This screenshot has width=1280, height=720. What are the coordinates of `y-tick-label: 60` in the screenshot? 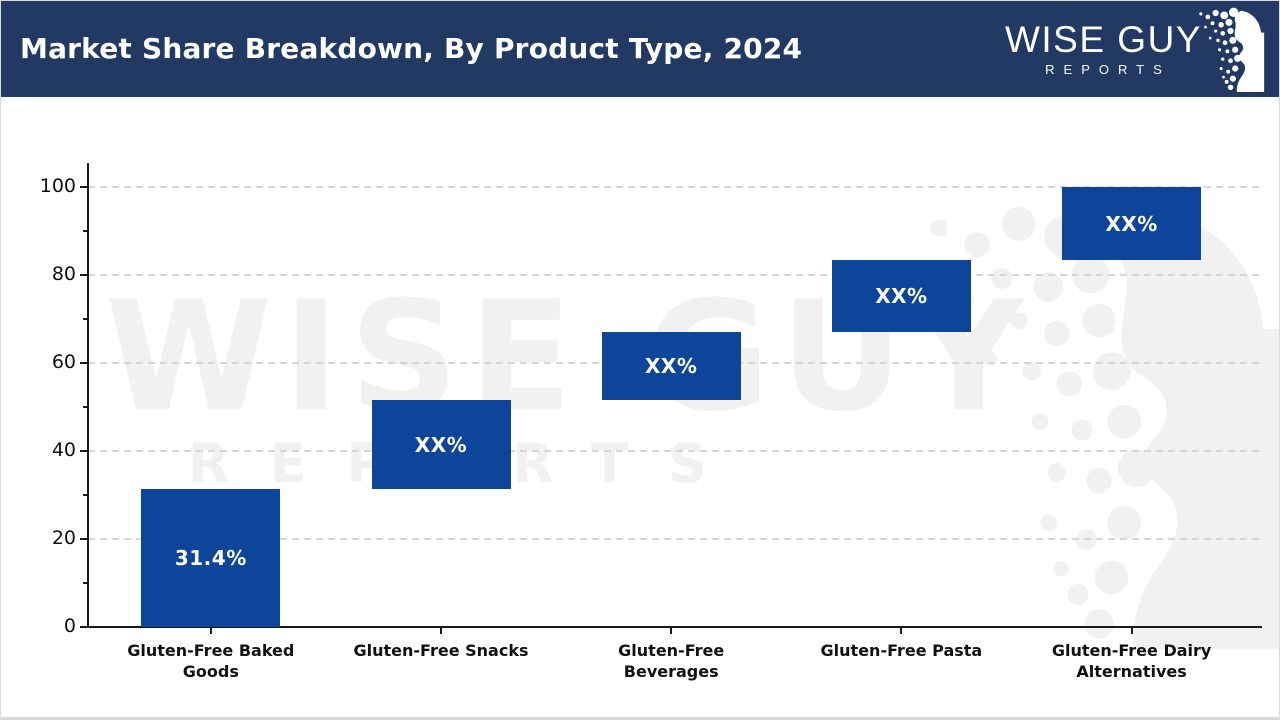 It's located at (63, 362).